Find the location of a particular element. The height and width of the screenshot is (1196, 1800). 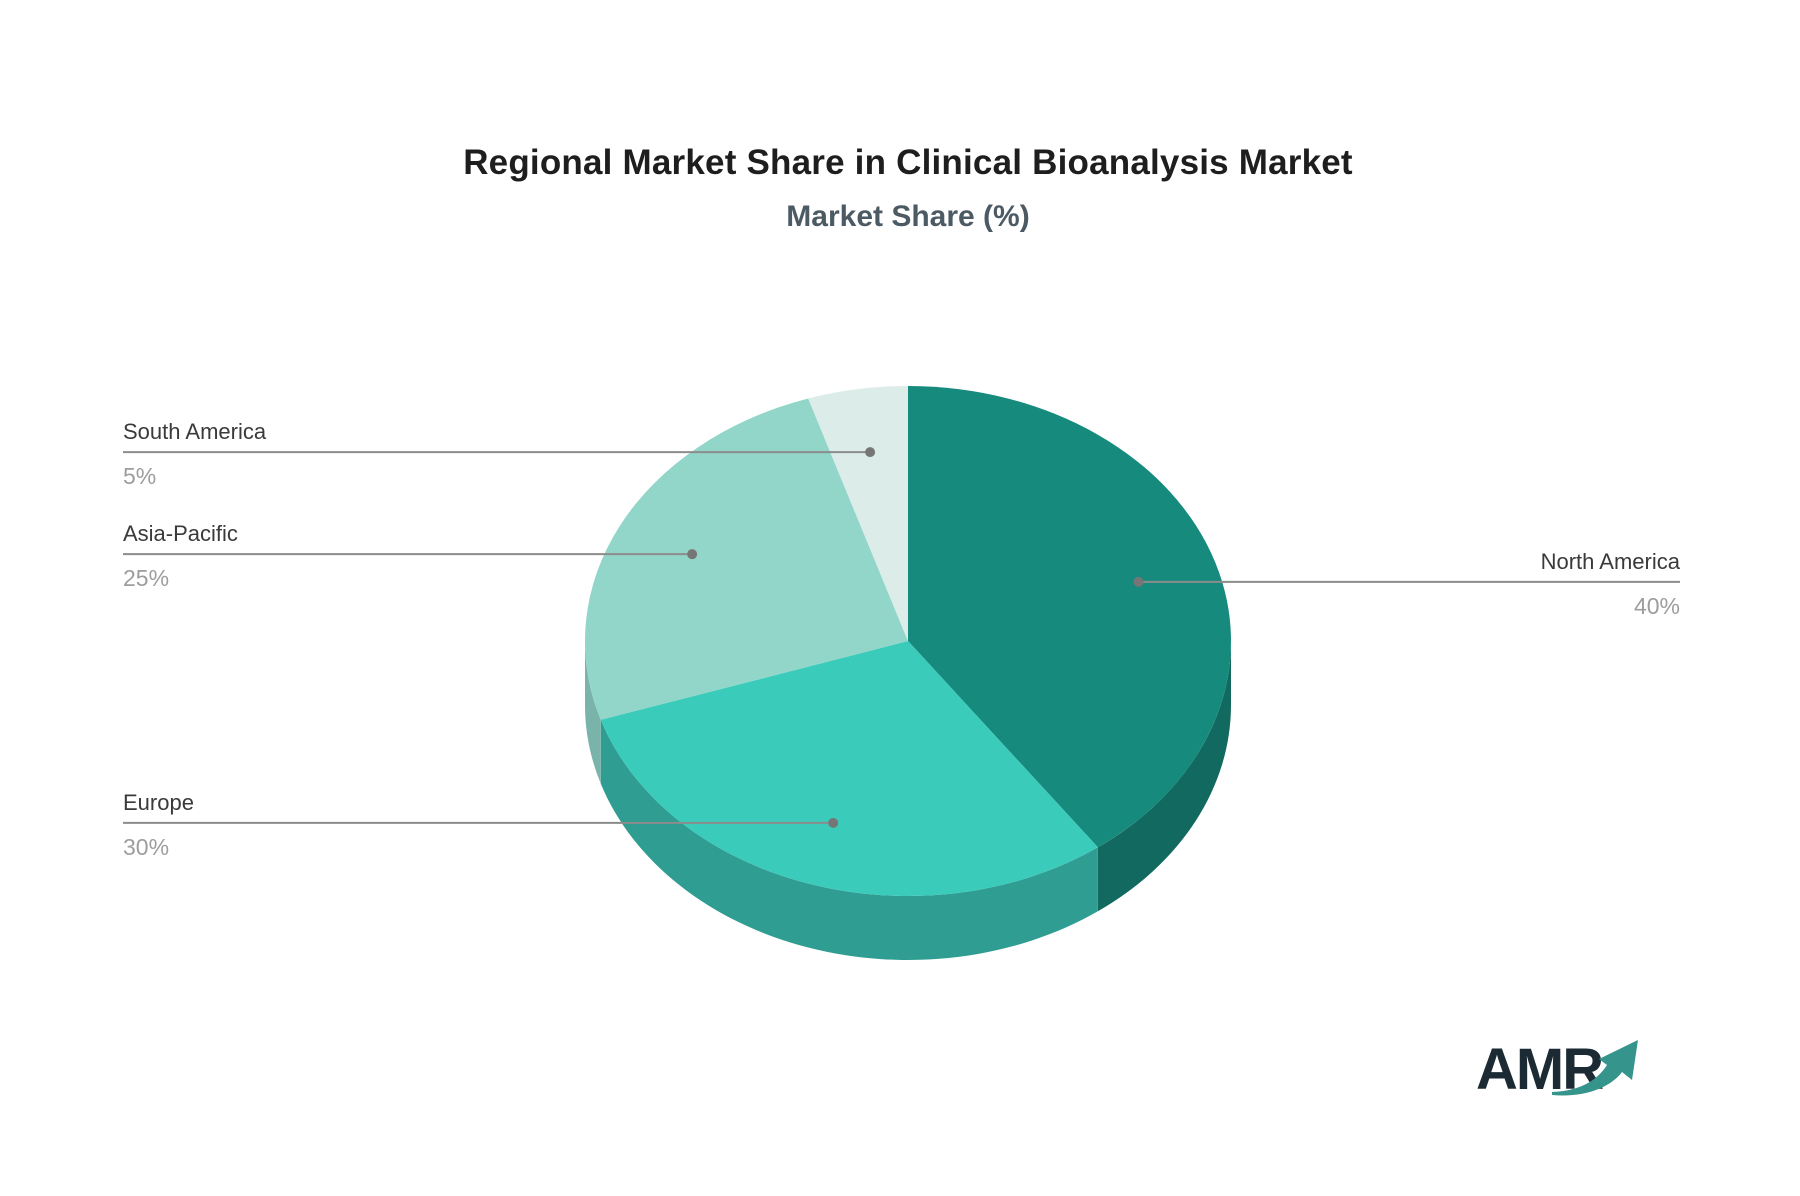

slice-label-asia-pacific: Asia-Pacific is located at coordinates (180, 534).